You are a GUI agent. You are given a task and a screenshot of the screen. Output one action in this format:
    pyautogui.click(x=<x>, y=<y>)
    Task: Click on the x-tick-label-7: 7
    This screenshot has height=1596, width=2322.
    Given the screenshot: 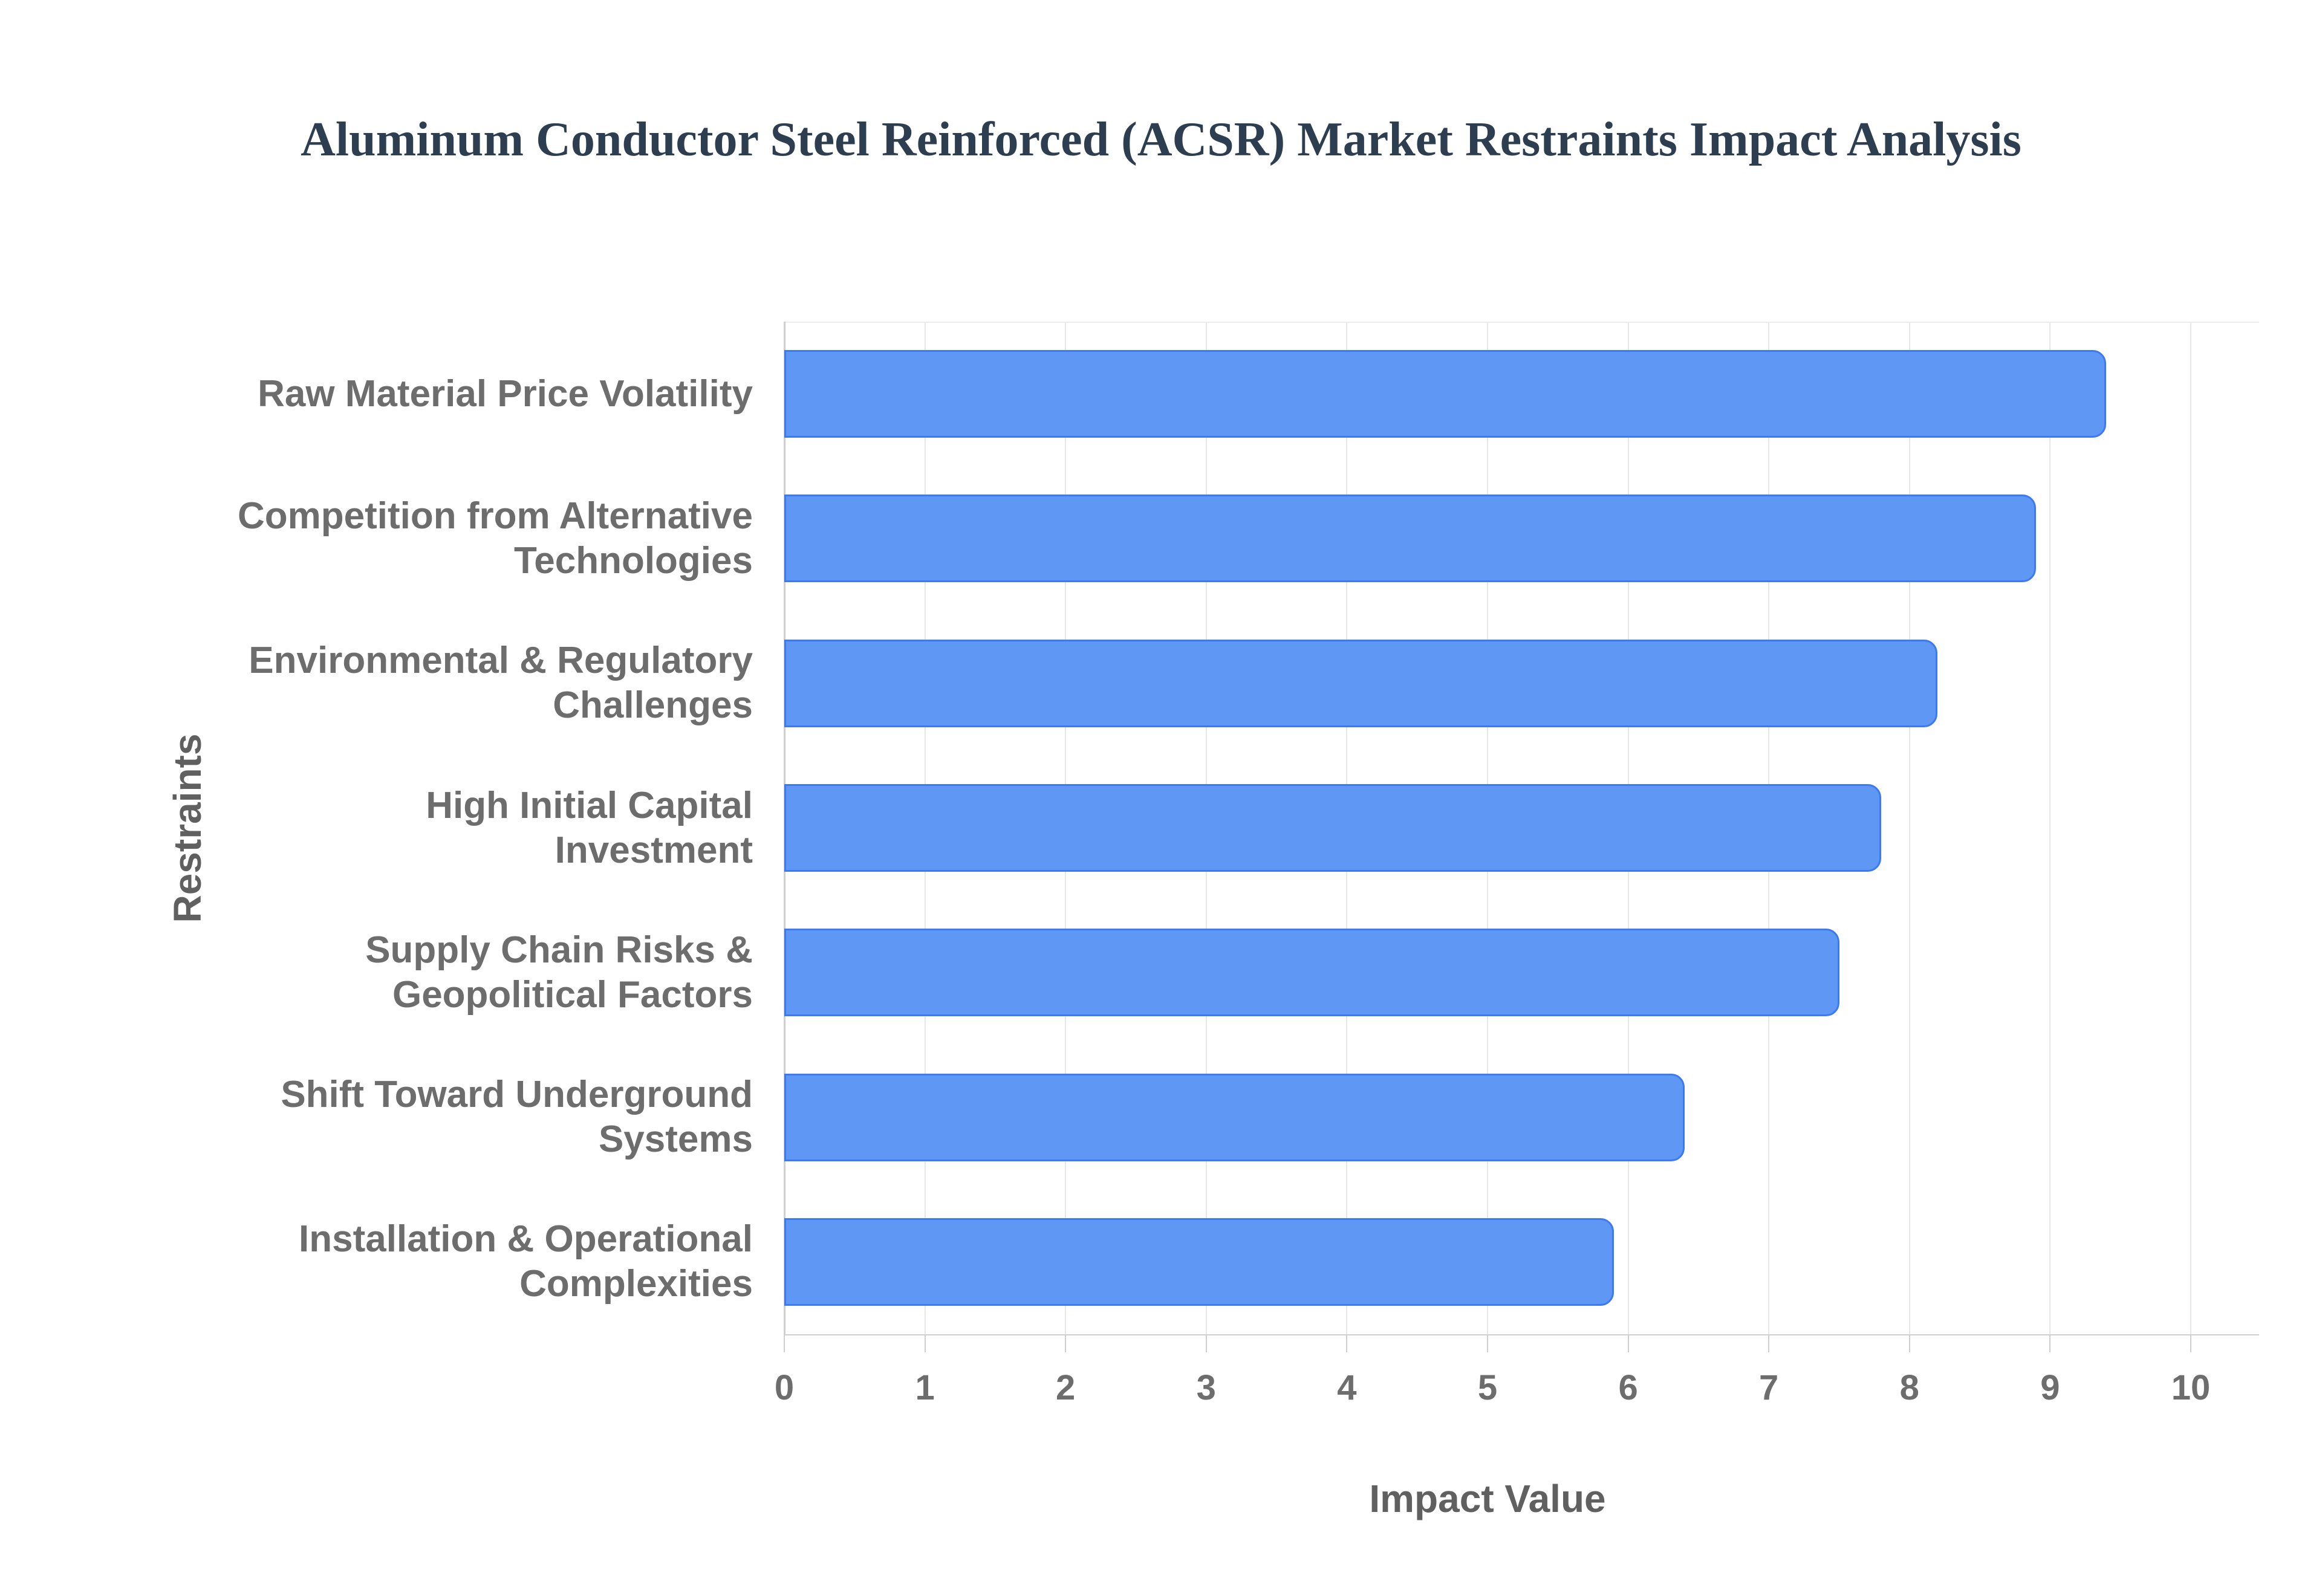 What is the action you would take?
    pyautogui.click(x=1769, y=1387)
    